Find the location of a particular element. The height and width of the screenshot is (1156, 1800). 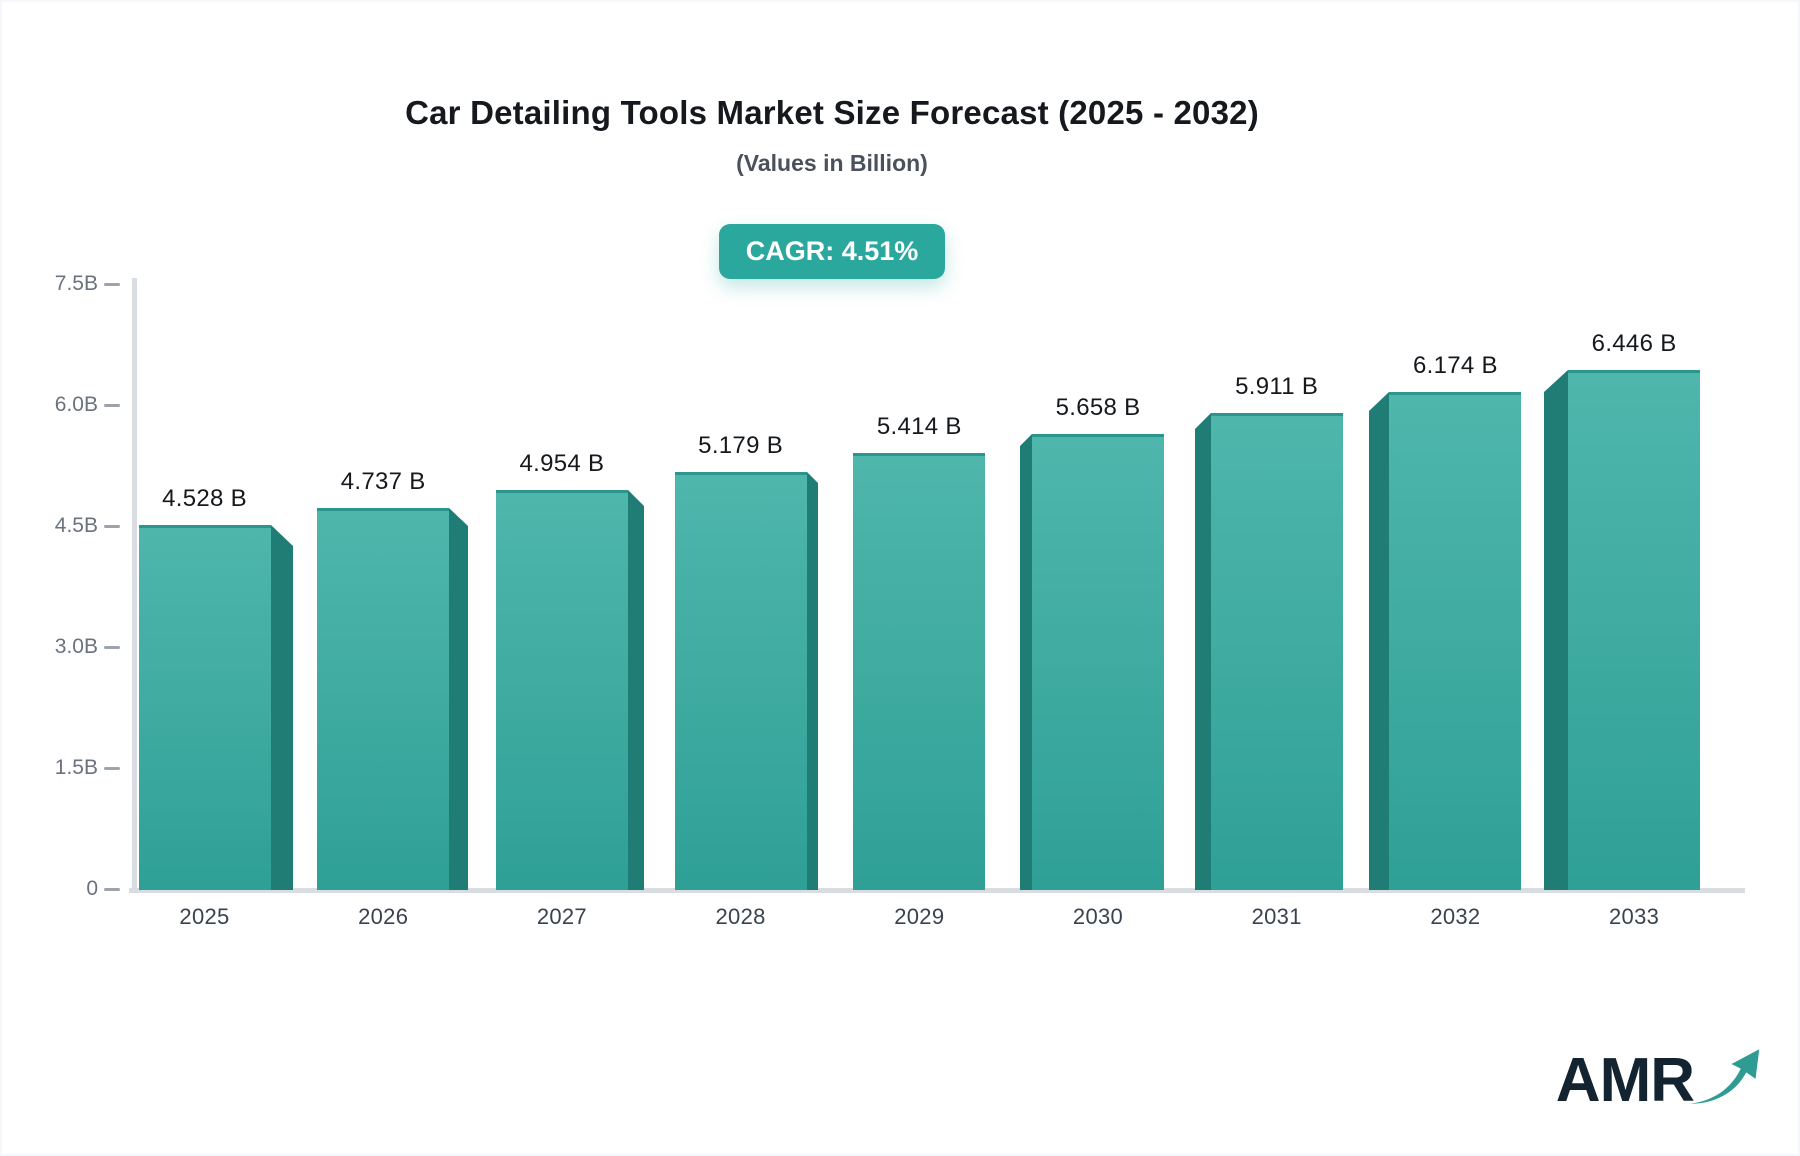

x-axis-label: 2033 is located at coordinates (1634, 916).